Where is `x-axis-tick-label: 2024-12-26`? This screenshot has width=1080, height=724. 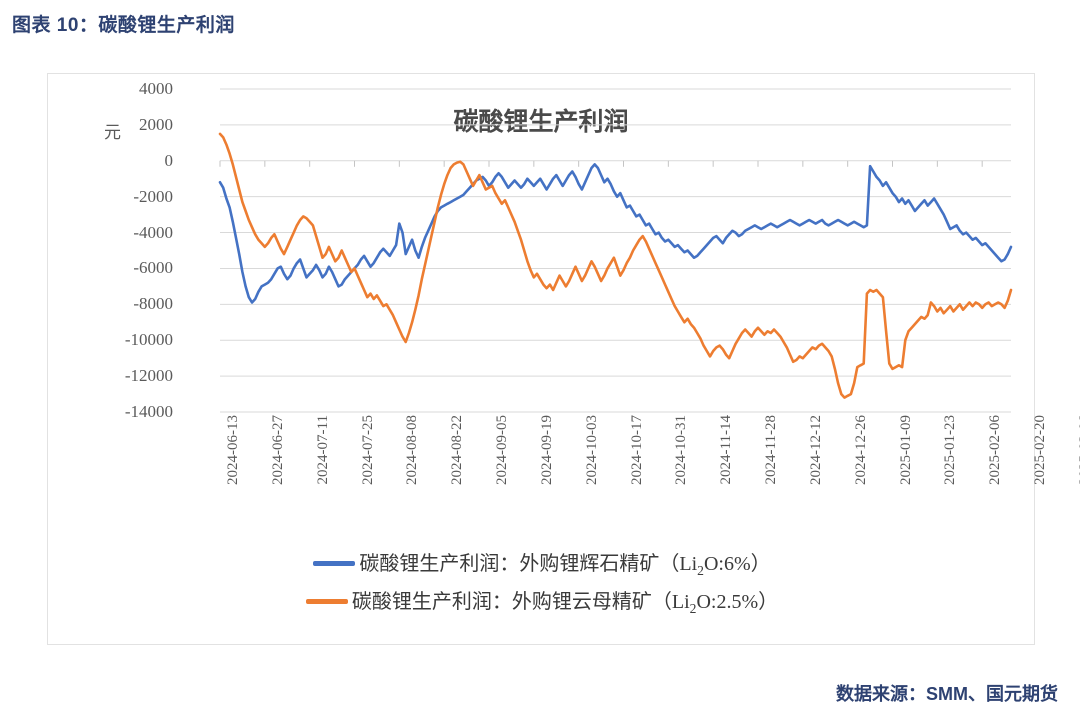
x-axis-tick-label: 2024-12-26 is located at coordinates (860, 450).